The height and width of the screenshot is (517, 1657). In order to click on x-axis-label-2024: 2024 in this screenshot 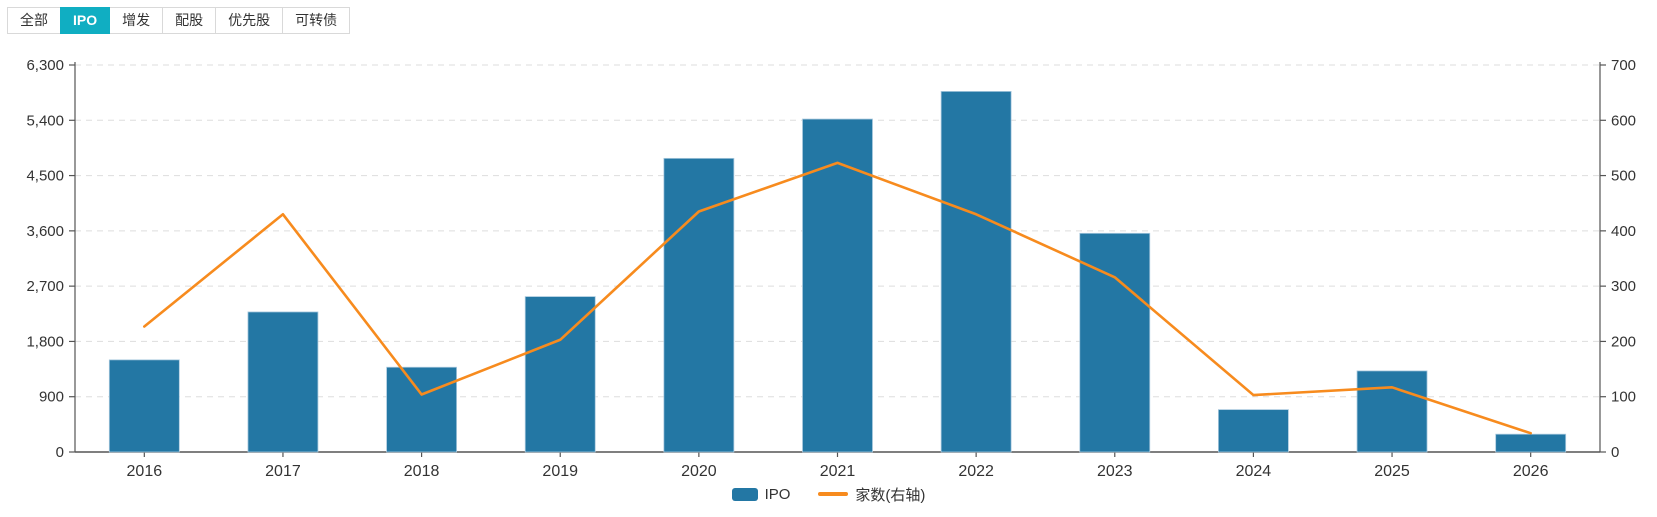, I will do `click(1254, 471)`.